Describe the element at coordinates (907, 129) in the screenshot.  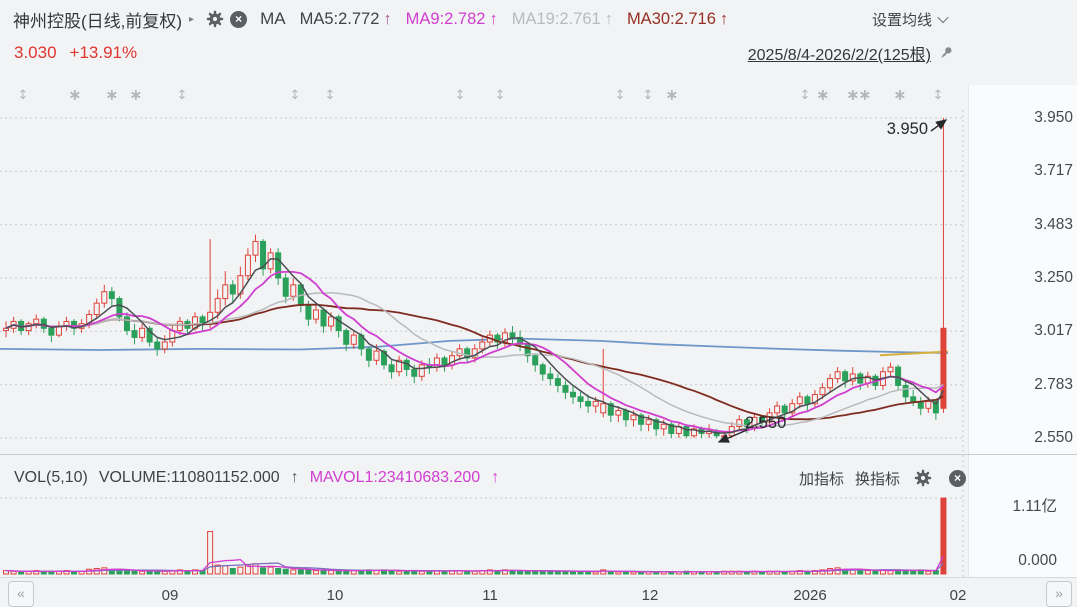
I see `high-price-annotation: 3.950` at that location.